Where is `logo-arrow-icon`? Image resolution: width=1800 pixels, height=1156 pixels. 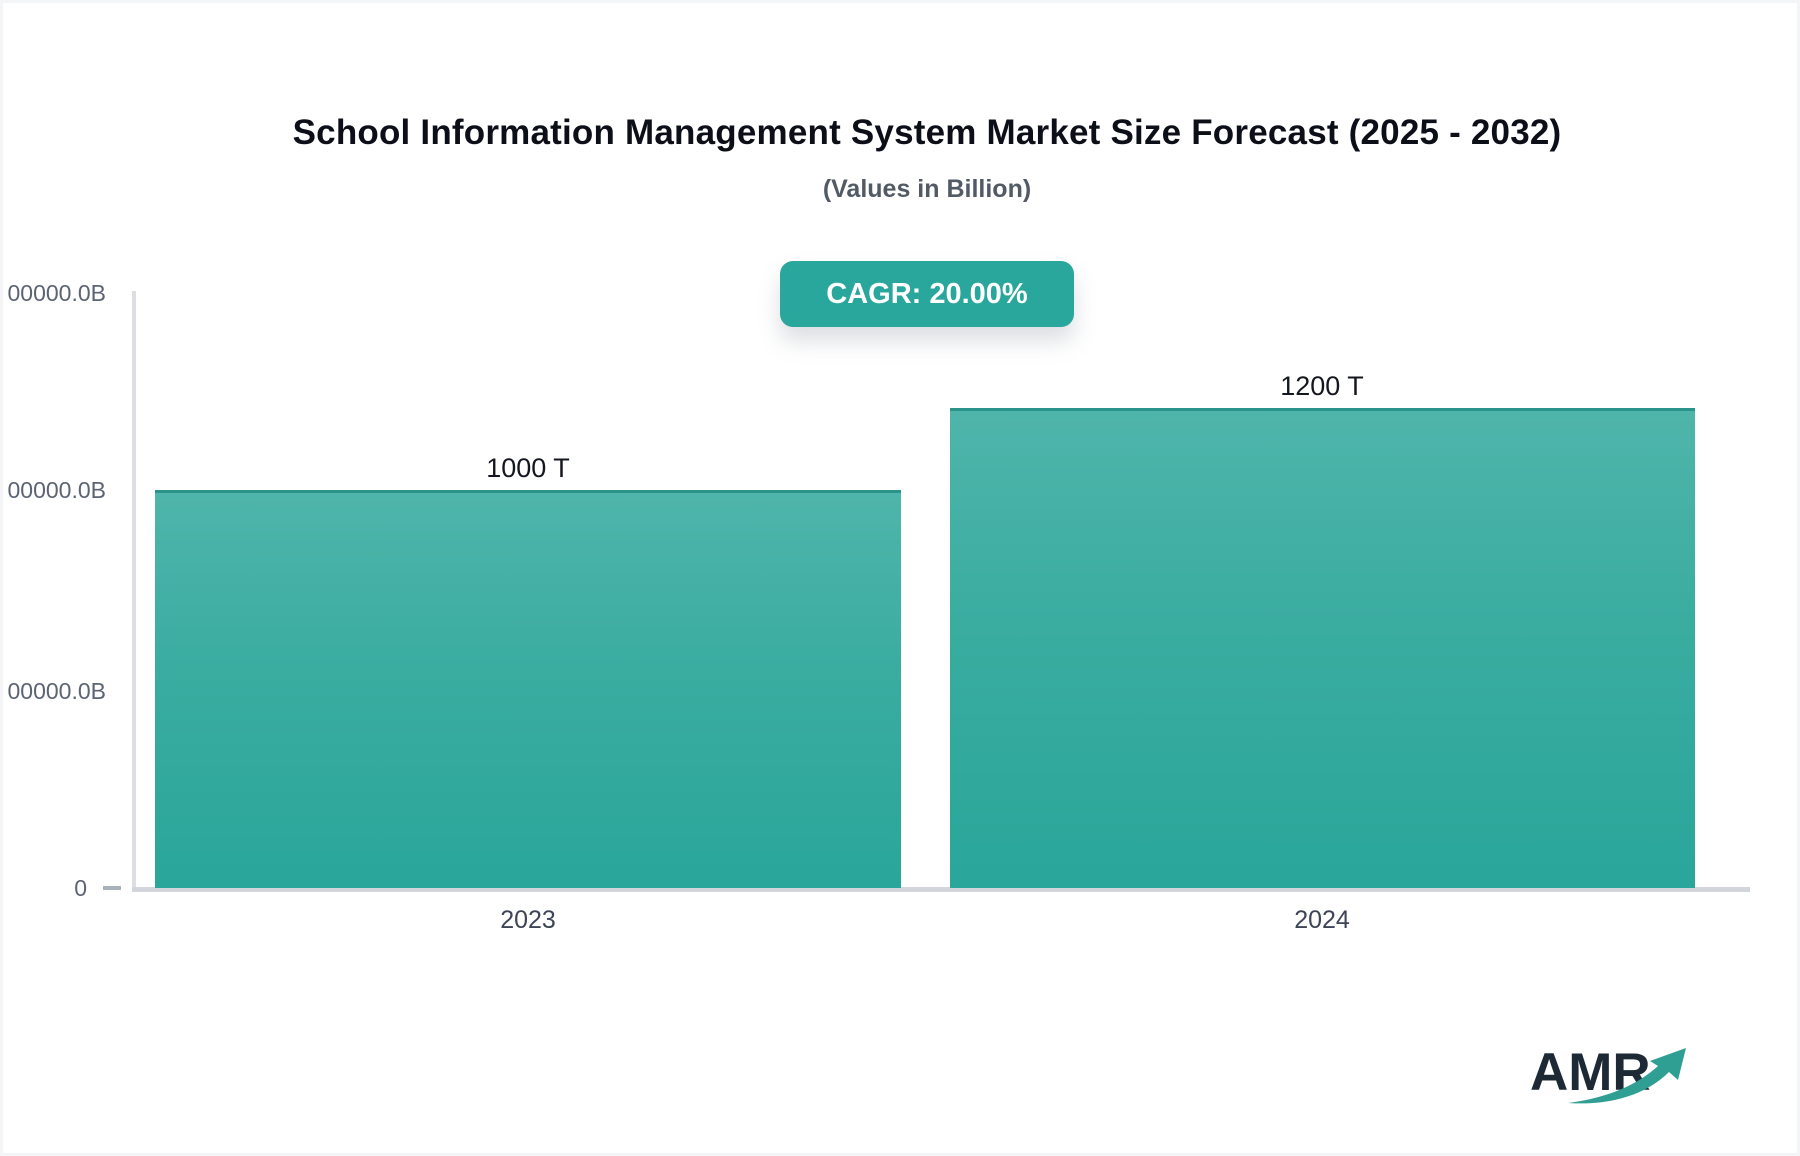
logo-arrow-icon is located at coordinates (1627, 1076).